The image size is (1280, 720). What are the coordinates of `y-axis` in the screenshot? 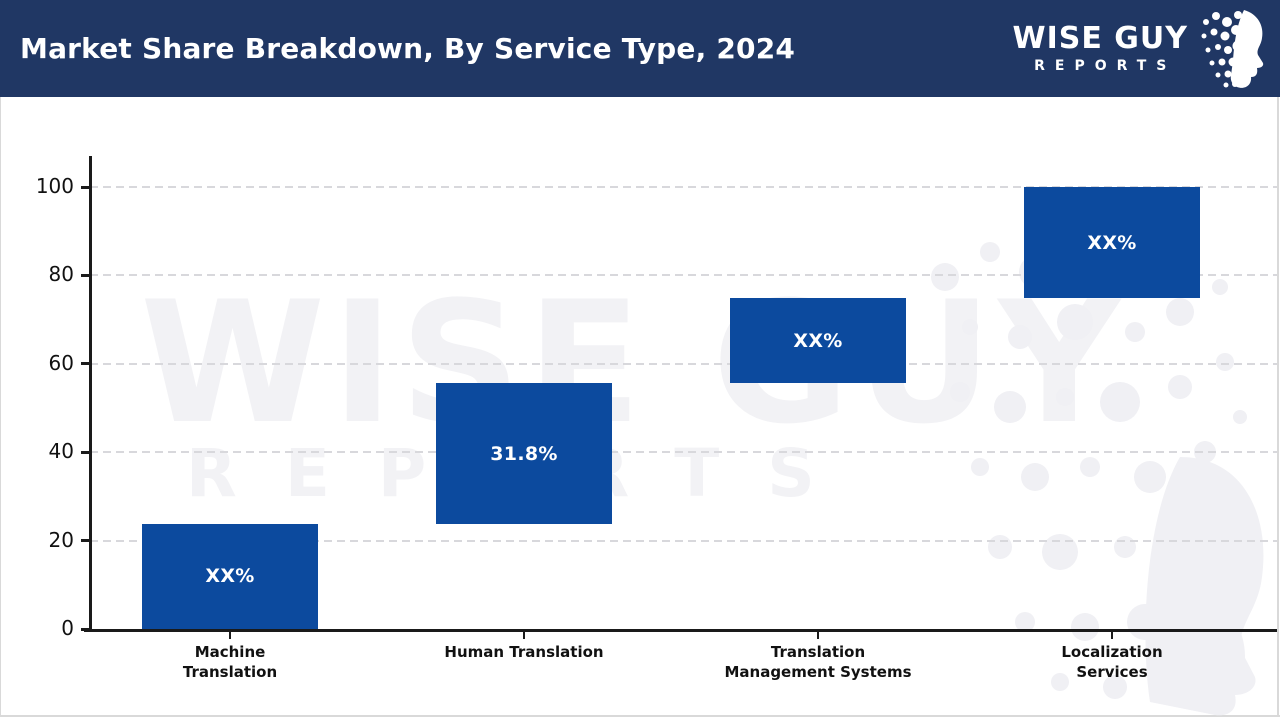 It's located at (90, 393).